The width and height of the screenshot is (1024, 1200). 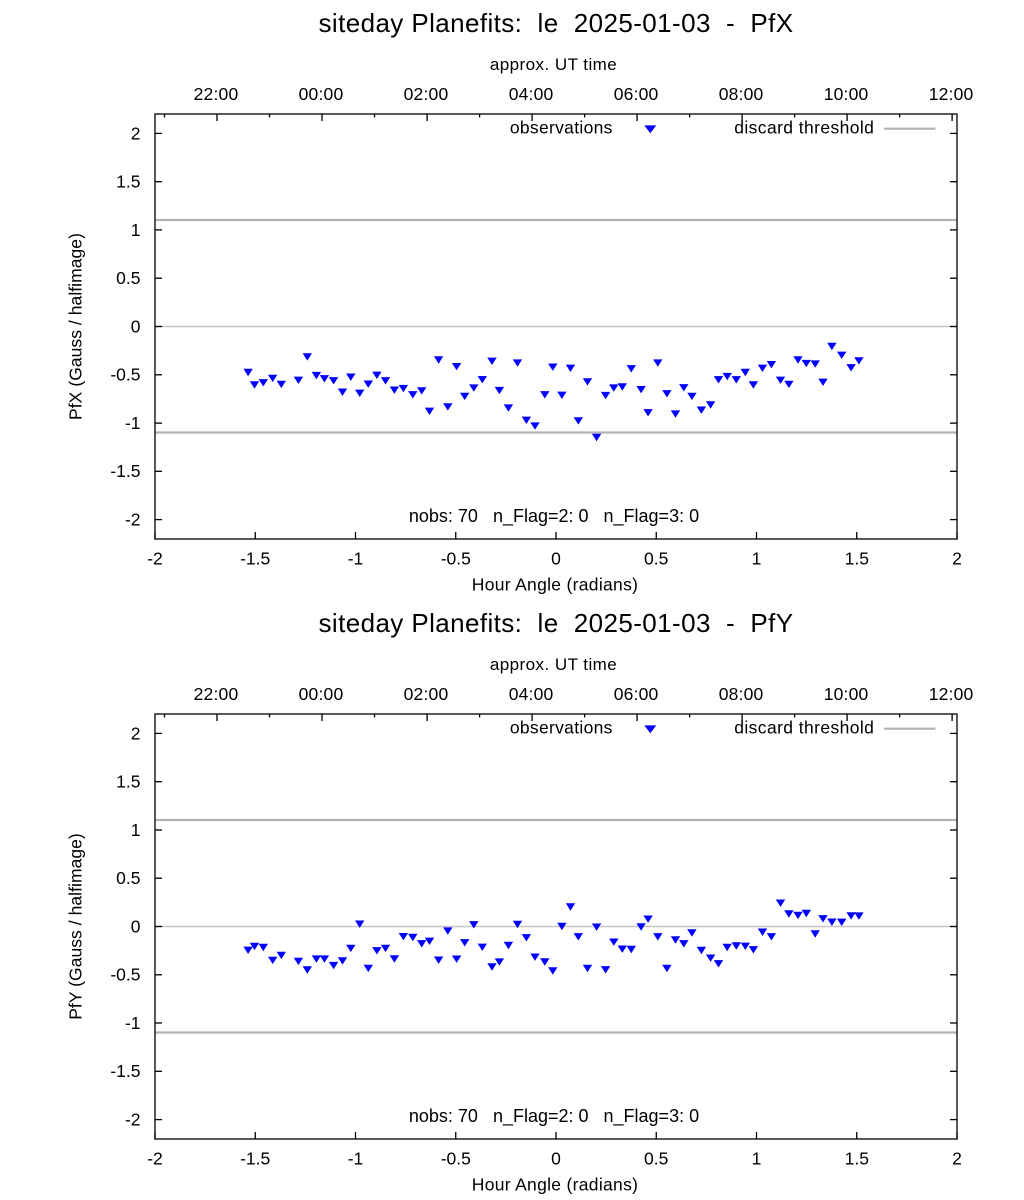 What do you see at coordinates (556, 23) in the screenshot?
I see `svg-text:siteday Planefits: le 2025-0: siteday Planefits: le 2025-01-03 - PfX` at bounding box center [556, 23].